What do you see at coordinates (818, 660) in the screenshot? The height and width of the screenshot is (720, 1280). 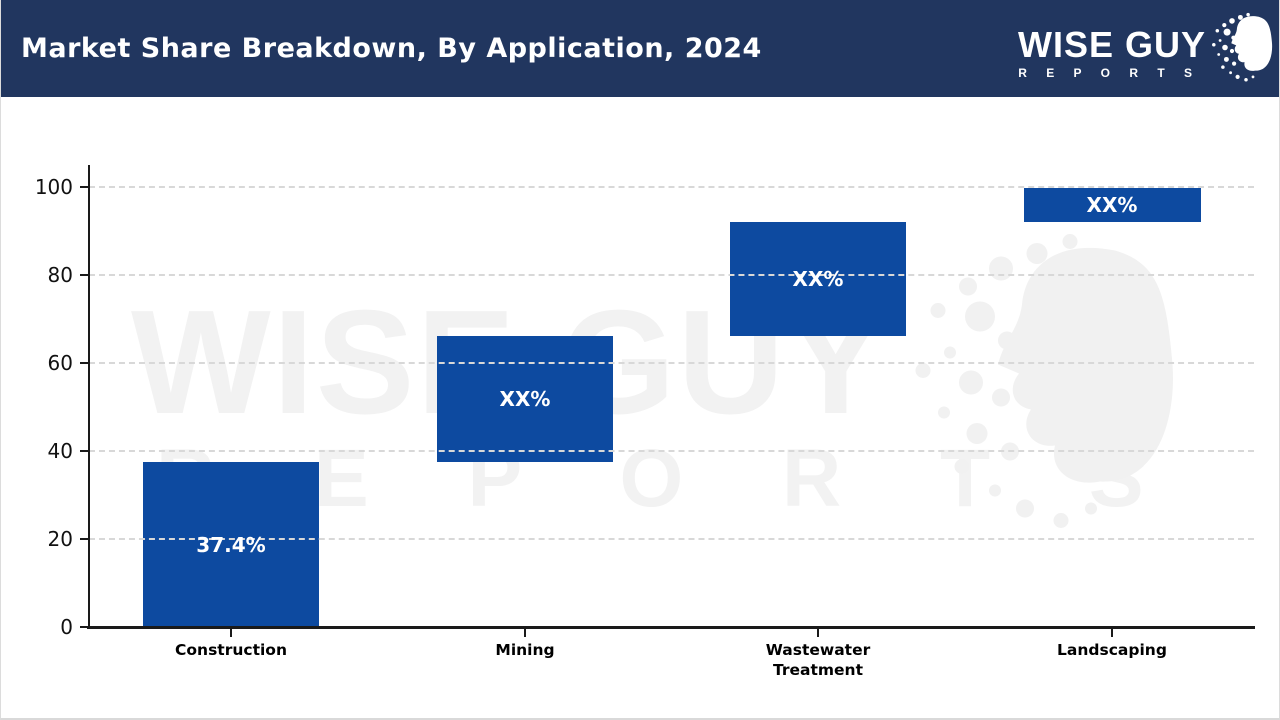 I see `x-category-label-wastewater-treatment: Wastewater Treatment` at bounding box center [818, 660].